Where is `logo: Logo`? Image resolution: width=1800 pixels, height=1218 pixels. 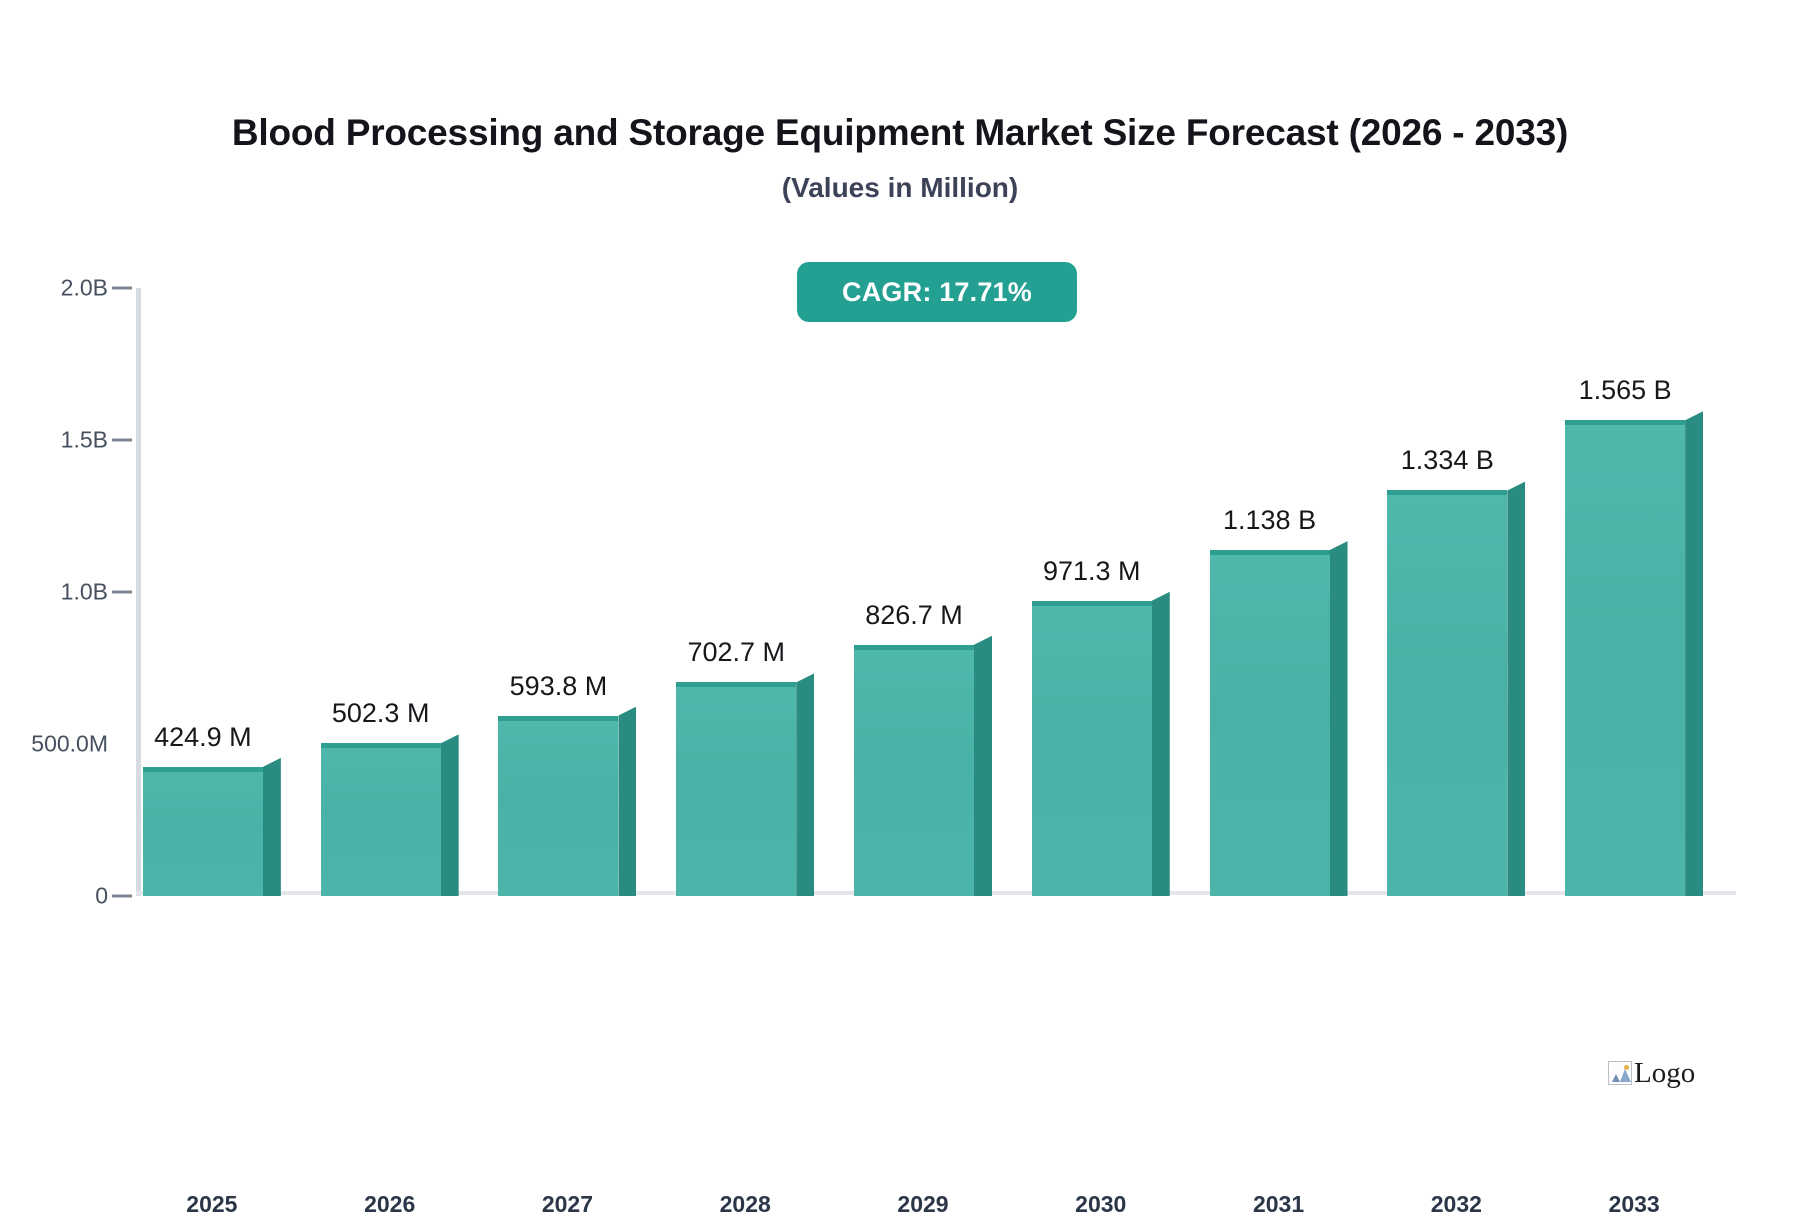 logo: Logo is located at coordinates (1651, 1073).